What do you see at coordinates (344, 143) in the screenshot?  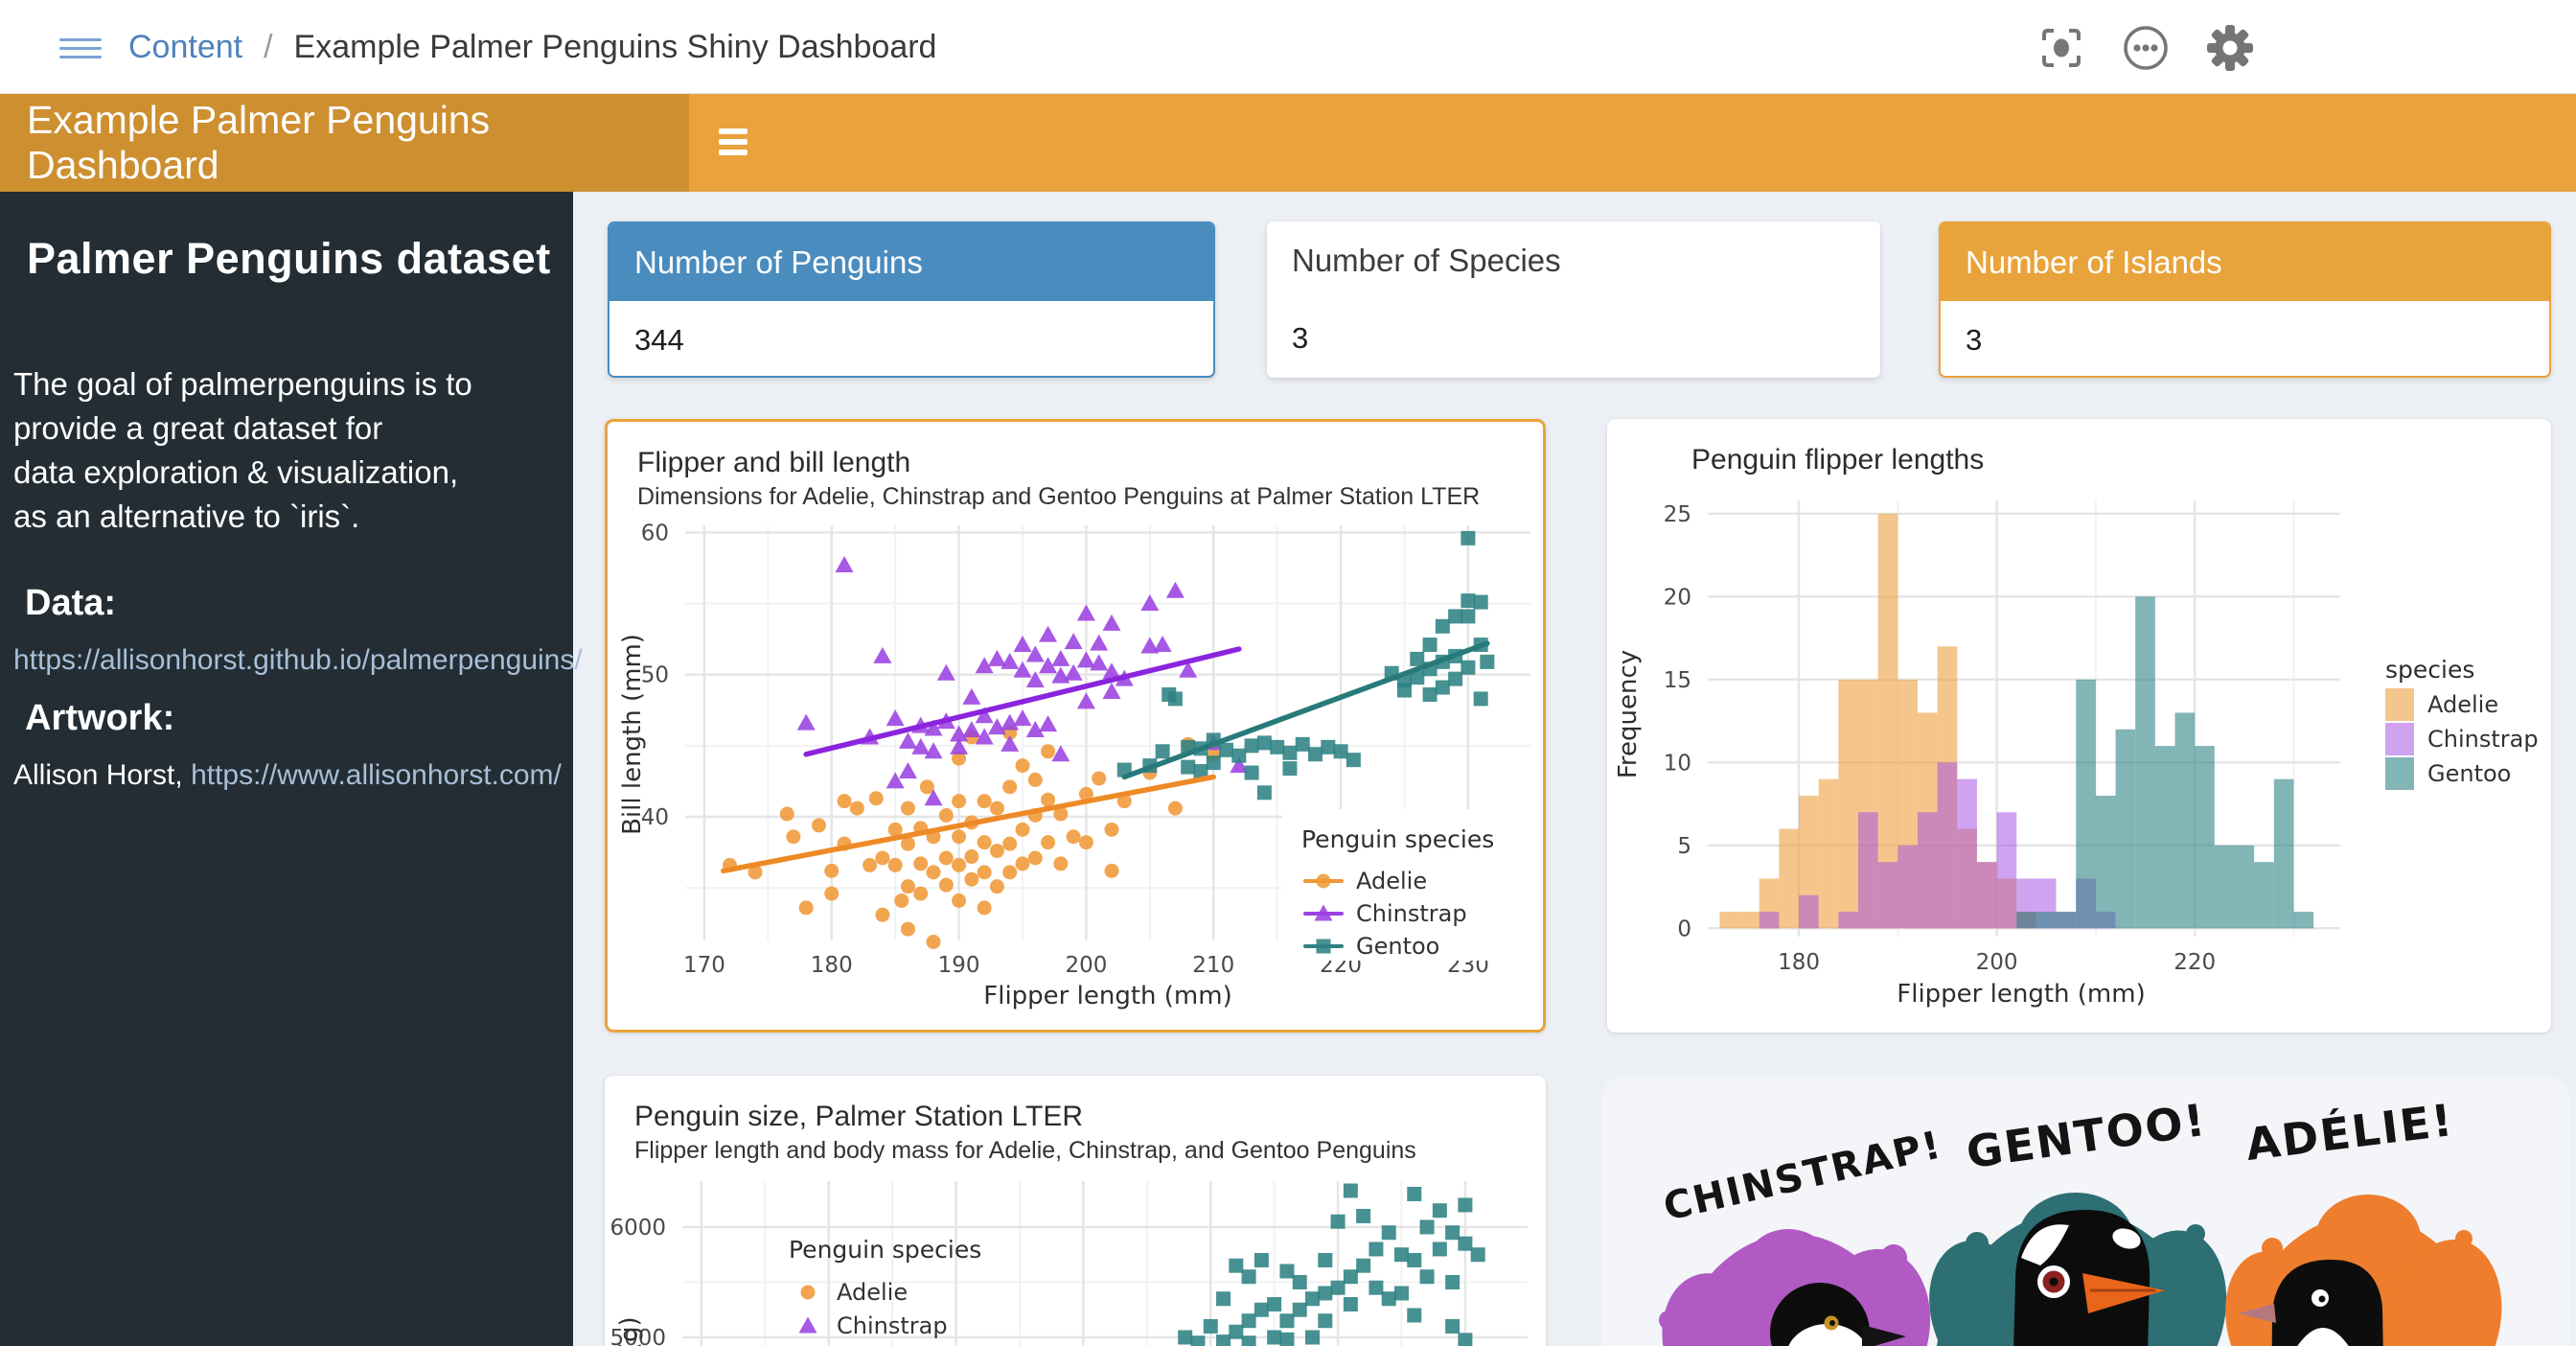 I see `dashboard-title: Example Palmer Penguins Dashboard` at bounding box center [344, 143].